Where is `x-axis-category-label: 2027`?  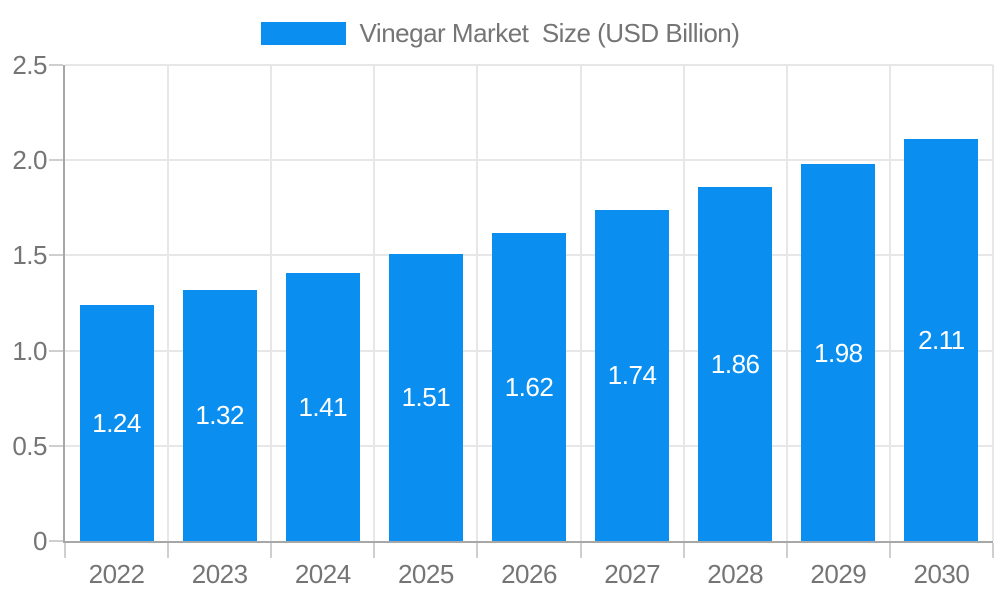
x-axis-category-label: 2027 is located at coordinates (632, 574).